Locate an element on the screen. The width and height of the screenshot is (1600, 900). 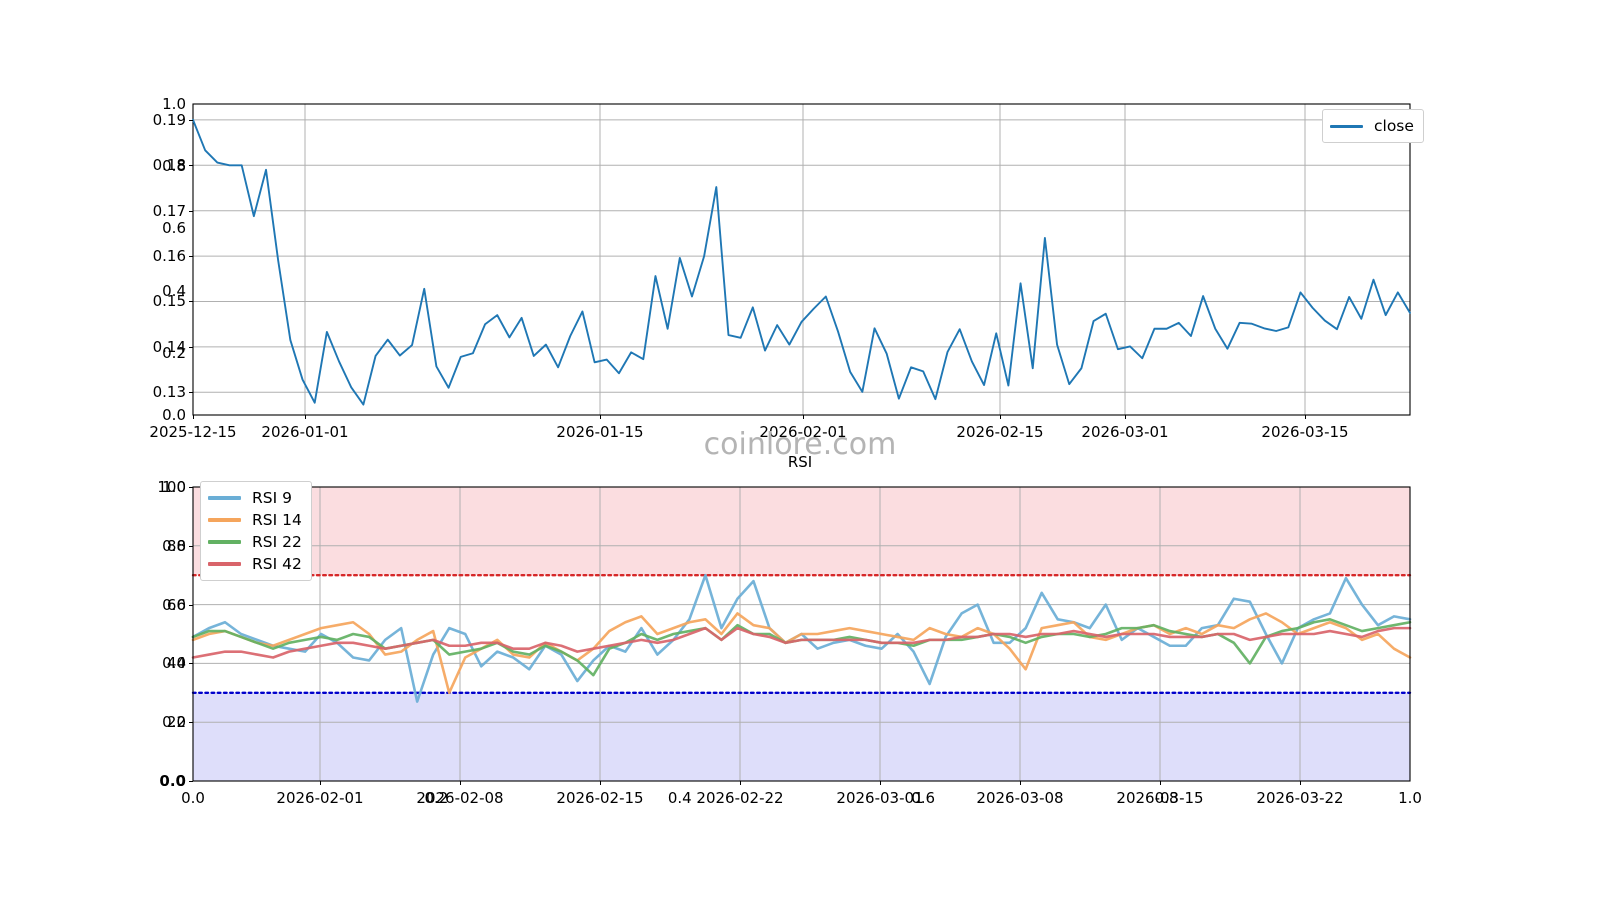
rsi-secondary-x-tick-label: 0.8 is located at coordinates (1166, 798).